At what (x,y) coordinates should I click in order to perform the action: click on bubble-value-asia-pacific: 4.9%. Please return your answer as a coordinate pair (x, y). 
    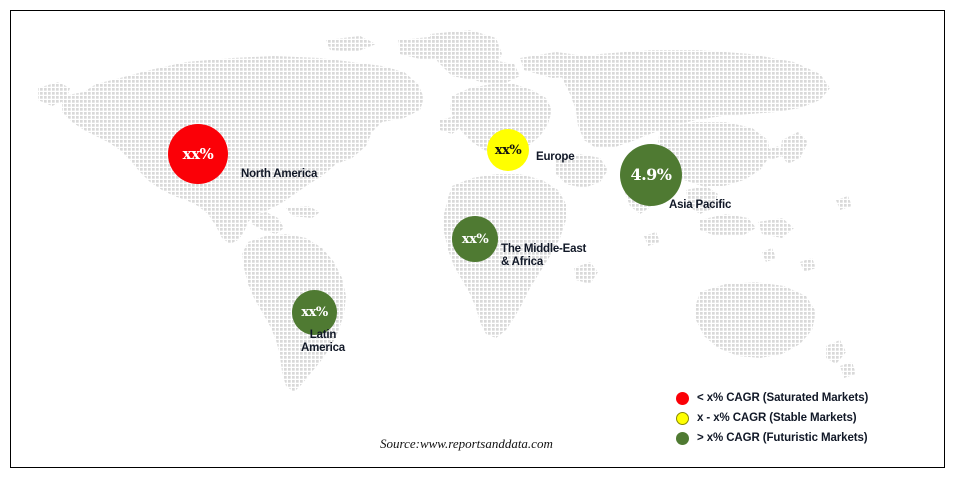
    Looking at the image, I should click on (651, 174).